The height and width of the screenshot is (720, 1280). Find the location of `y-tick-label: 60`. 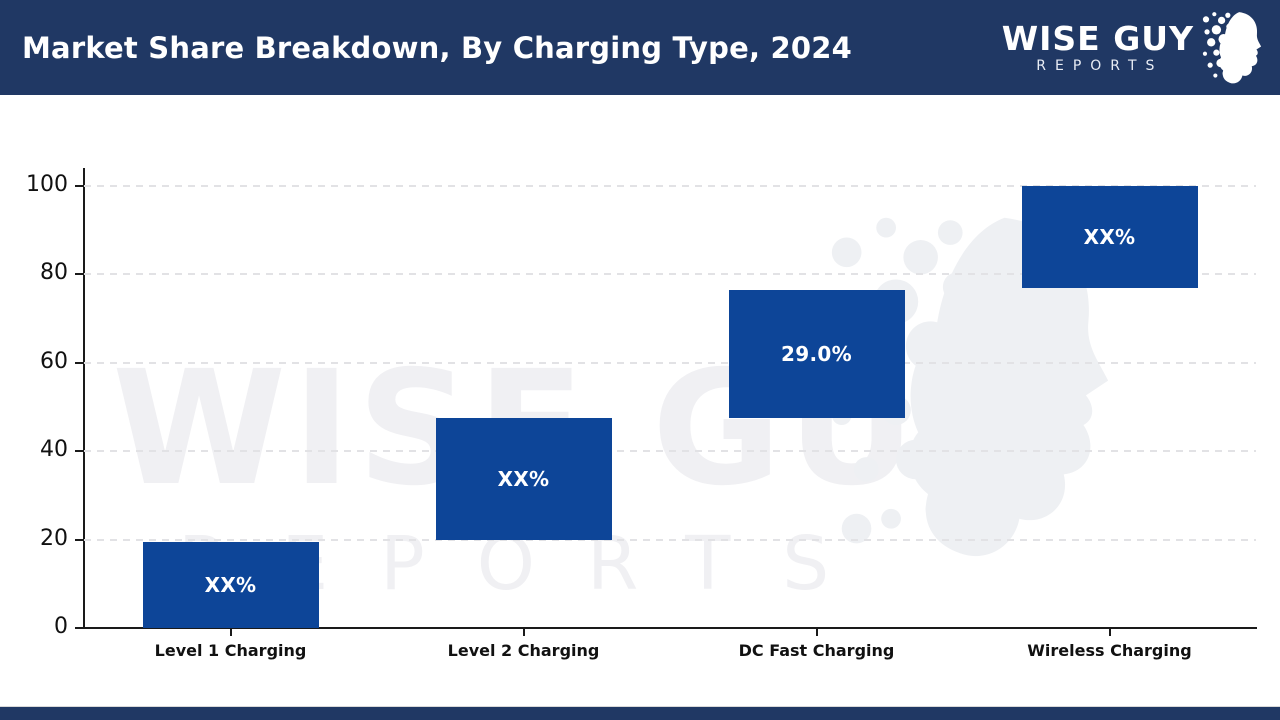

y-tick-label: 60 is located at coordinates (54, 361).